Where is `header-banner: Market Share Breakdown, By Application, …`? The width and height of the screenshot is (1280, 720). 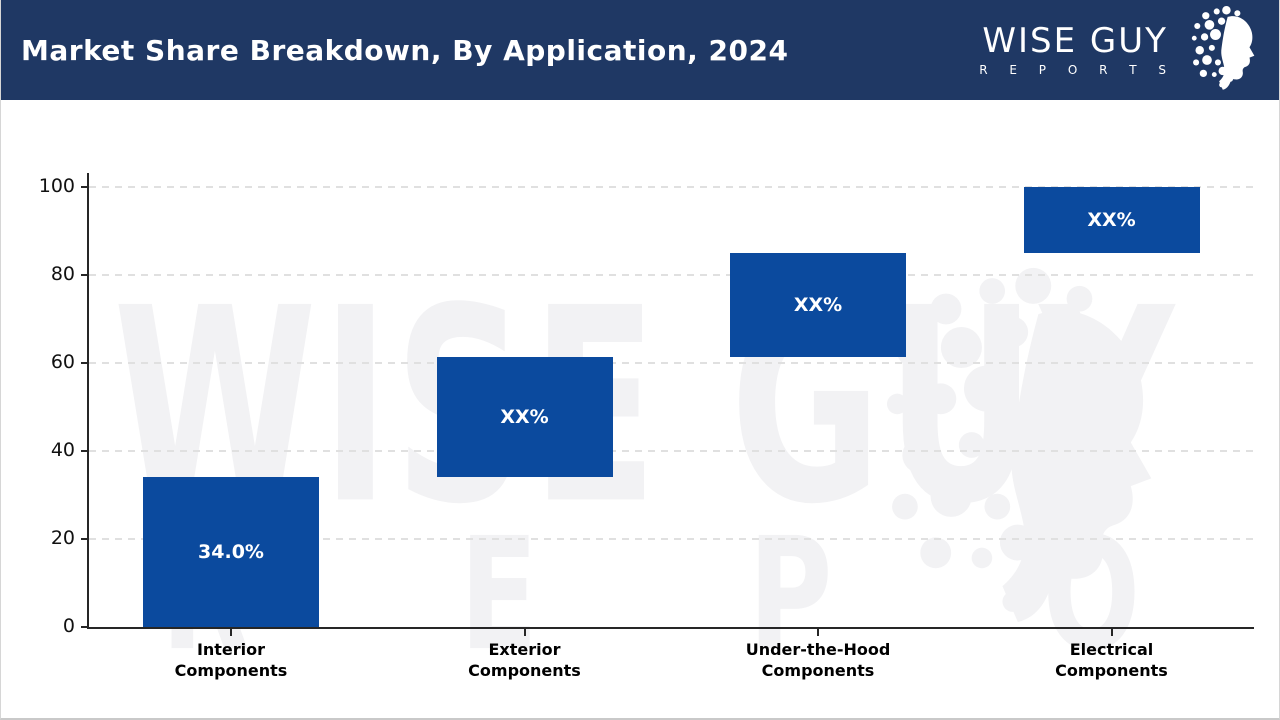 header-banner: Market Share Breakdown, By Application, … is located at coordinates (640, 50).